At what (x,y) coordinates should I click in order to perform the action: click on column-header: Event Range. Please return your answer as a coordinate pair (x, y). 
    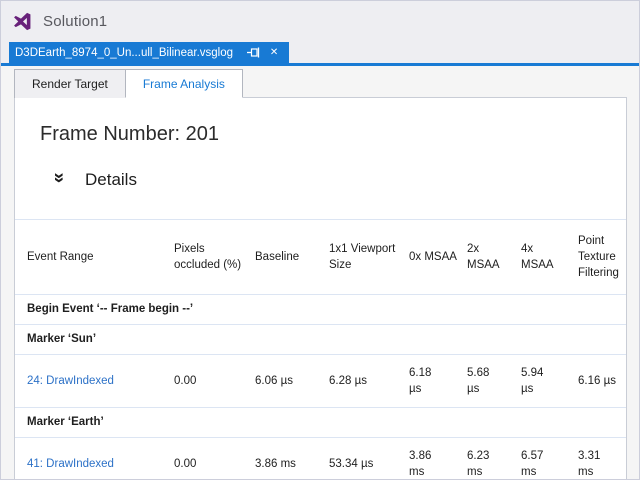
    Looking at the image, I should click on (94, 257).